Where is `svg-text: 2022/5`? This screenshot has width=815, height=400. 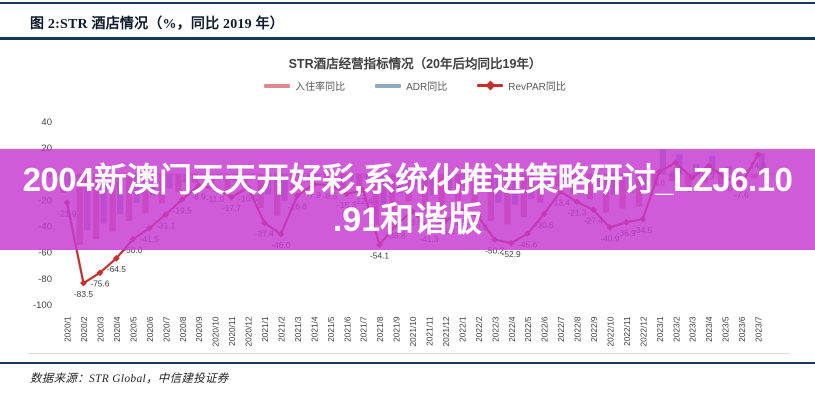 svg-text: 2022/5 is located at coordinates (528, 329).